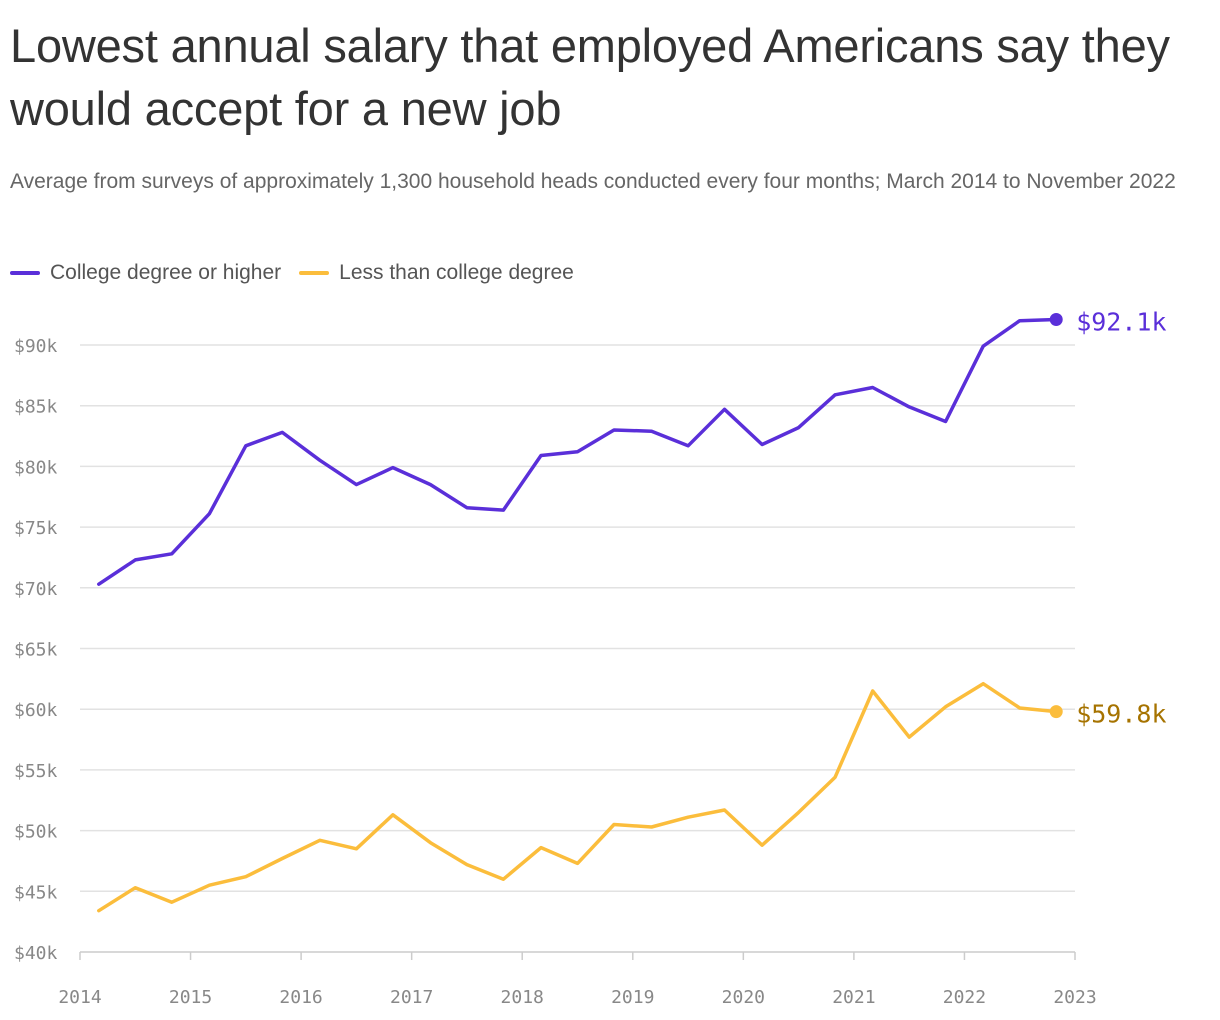 This screenshot has width=1220, height=1020. Describe the element at coordinates (522, 997) in the screenshot. I see `x-tick-label: 2018` at that location.